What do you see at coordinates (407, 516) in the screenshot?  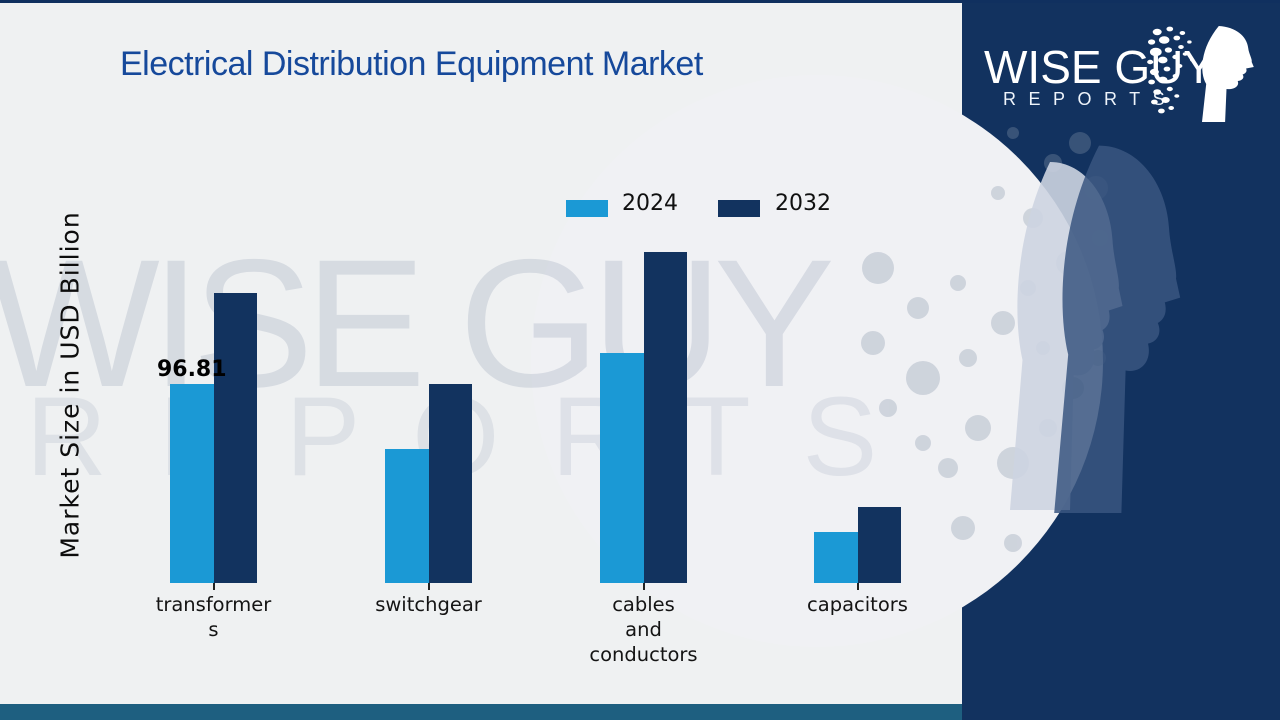 I see `bar-2024-switchgear` at bounding box center [407, 516].